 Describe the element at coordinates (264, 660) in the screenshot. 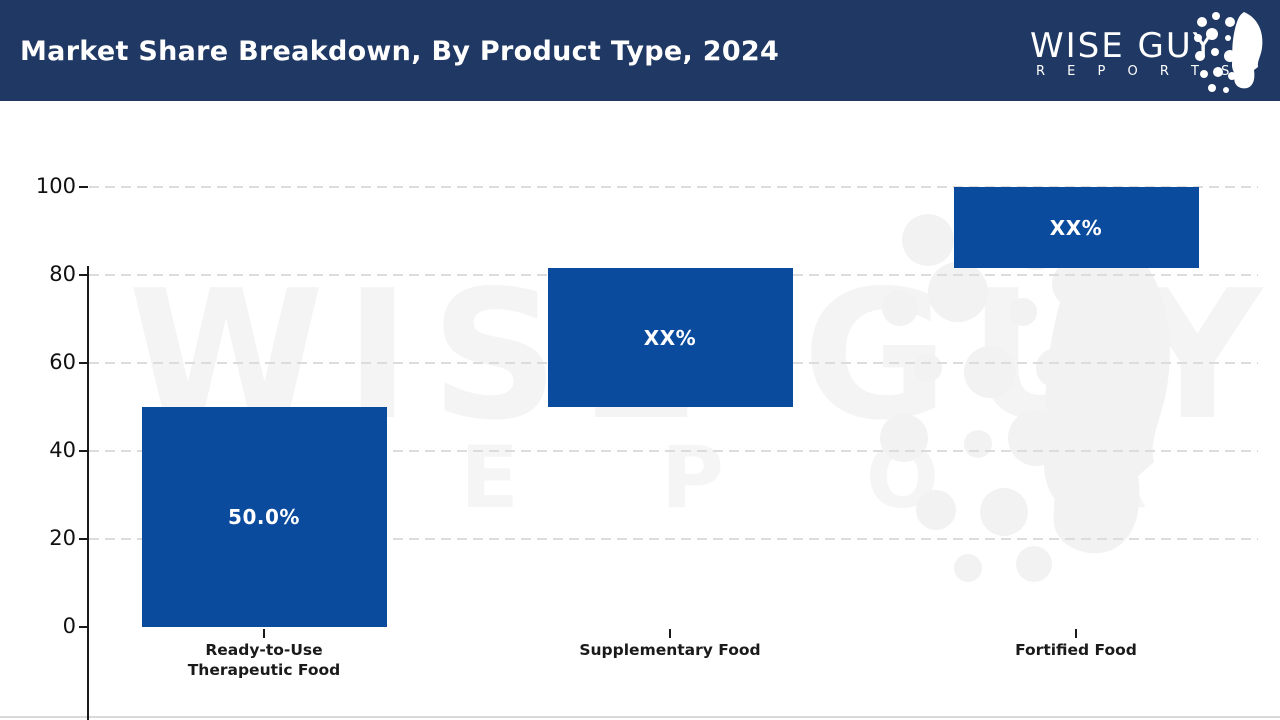

I see `x-category-label: Ready-to-Use Therapeutic Food` at that location.